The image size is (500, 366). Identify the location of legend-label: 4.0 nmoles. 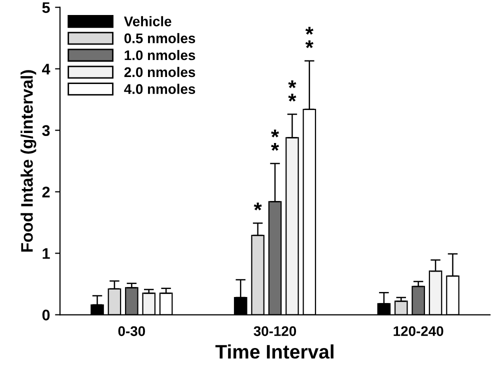
(160, 89).